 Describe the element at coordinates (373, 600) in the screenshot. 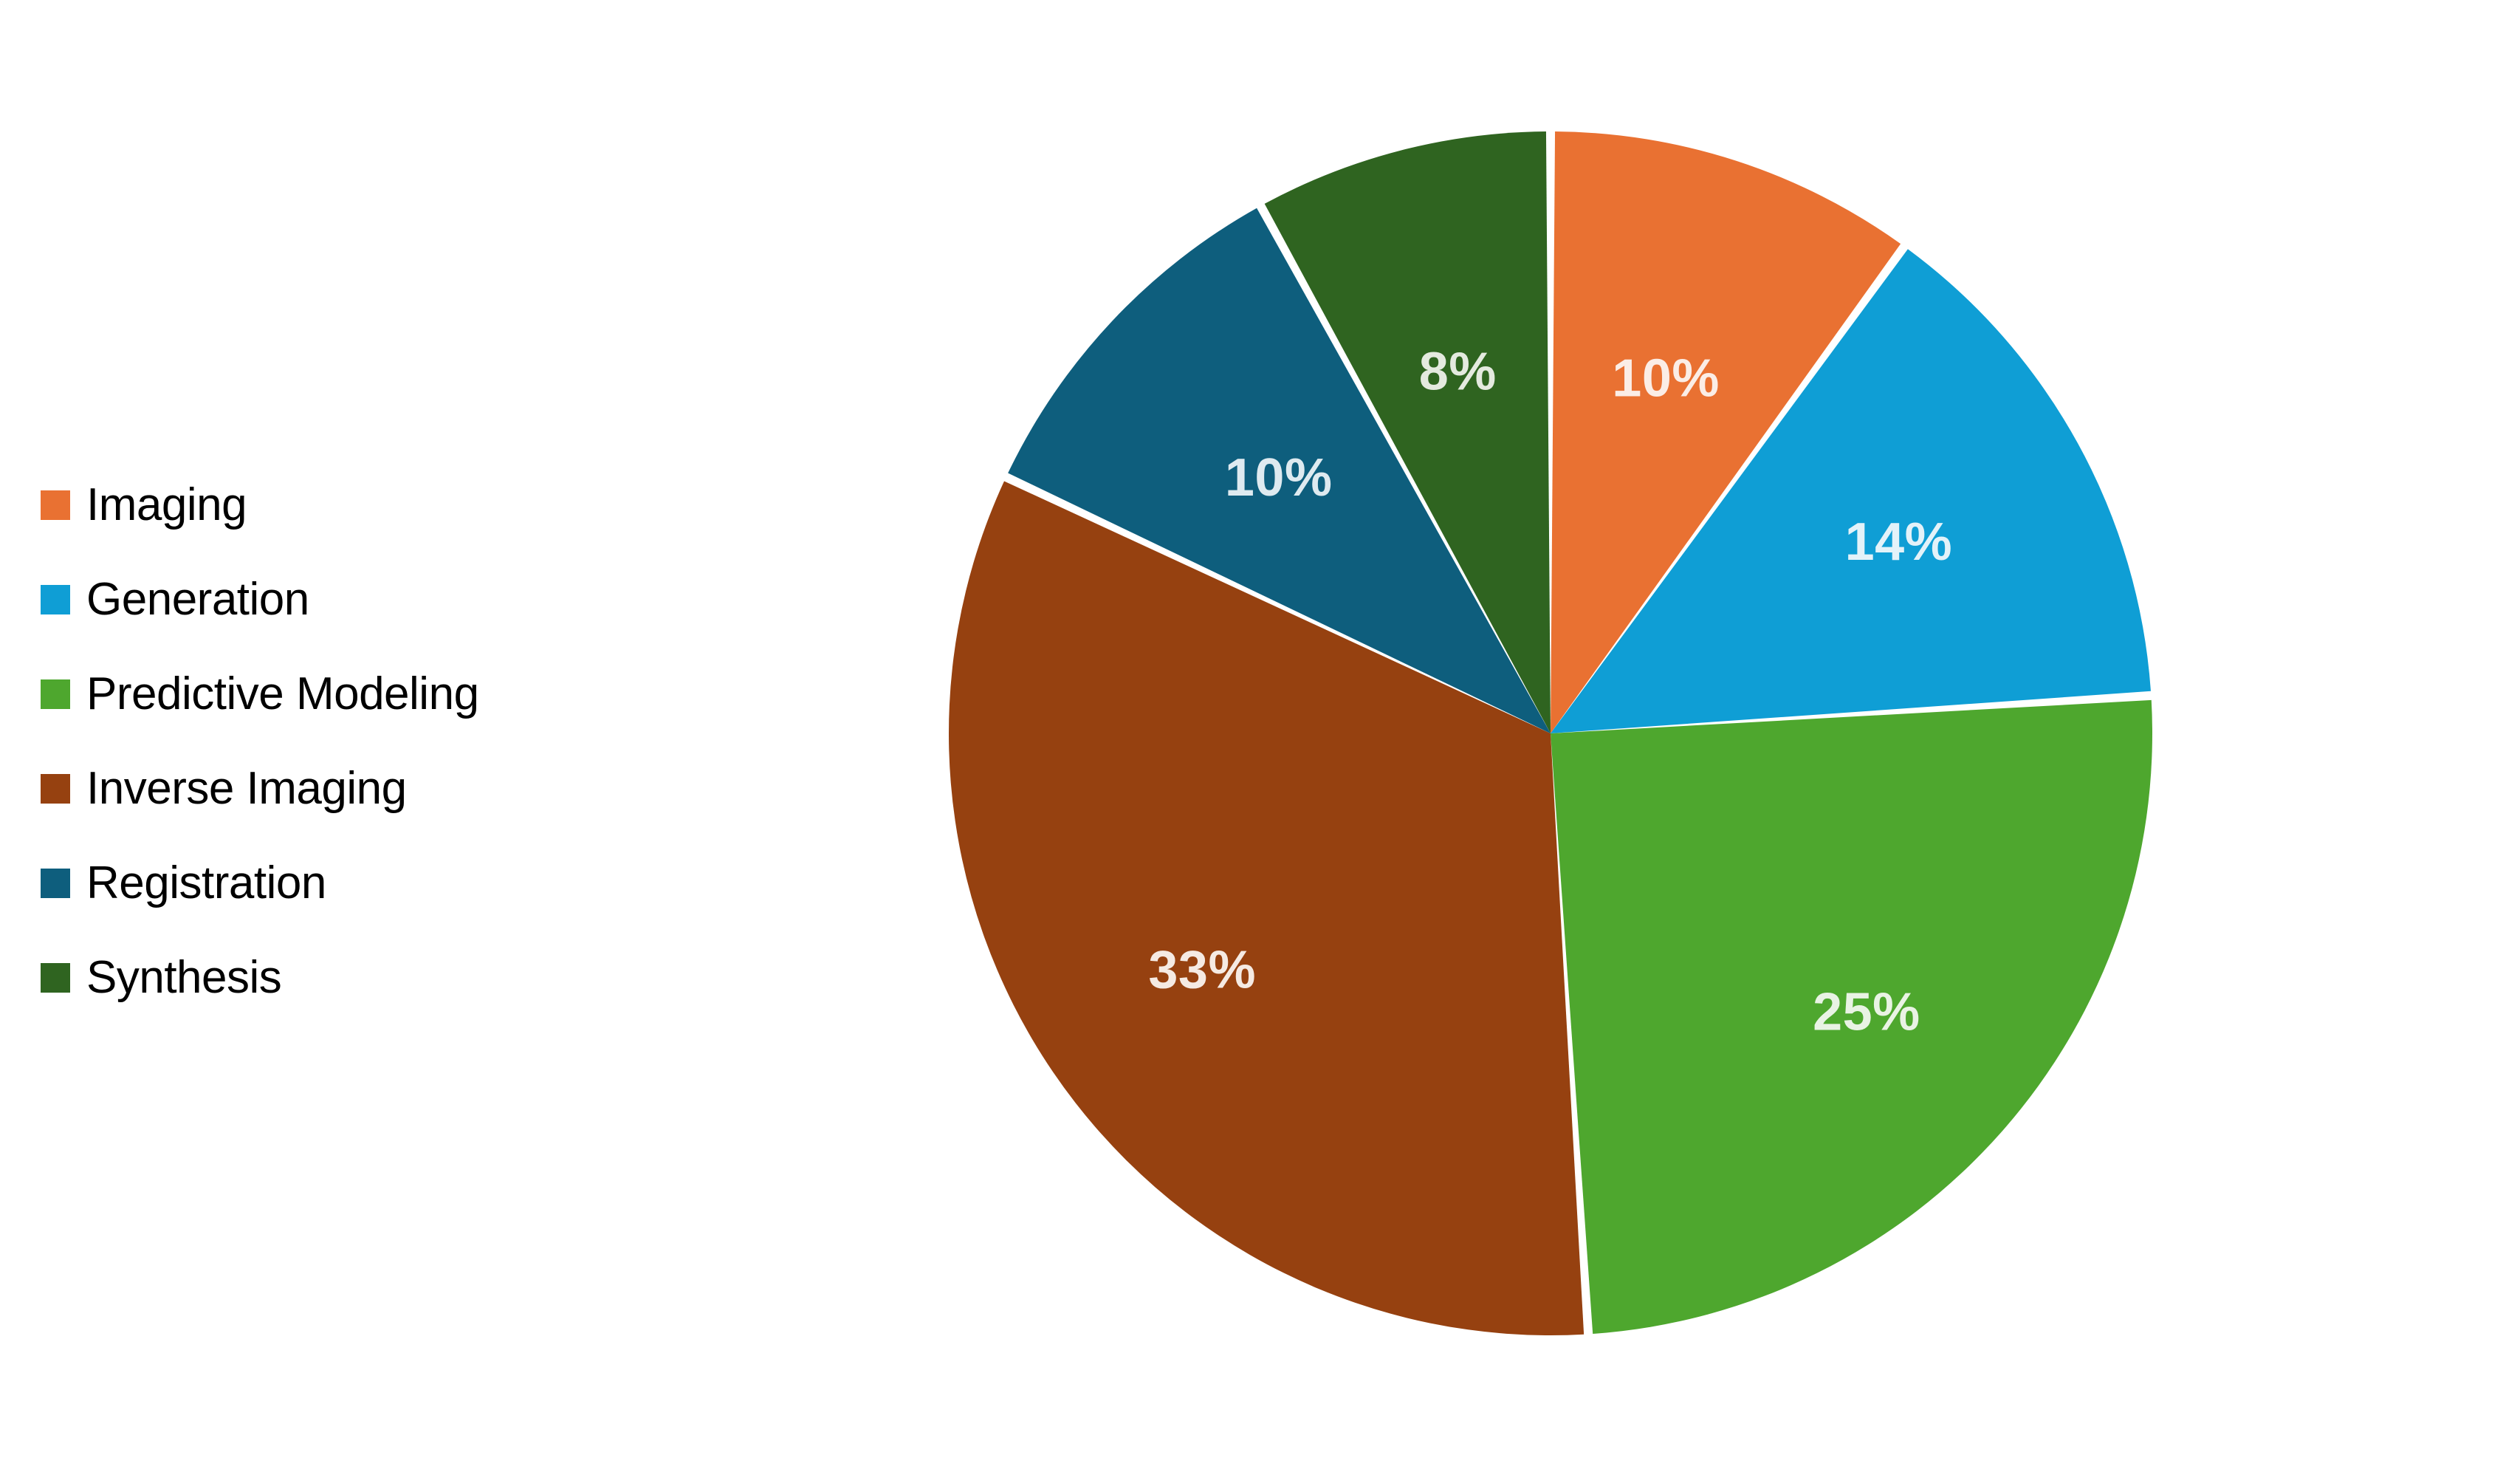

I see `legend-item: Generation` at that location.